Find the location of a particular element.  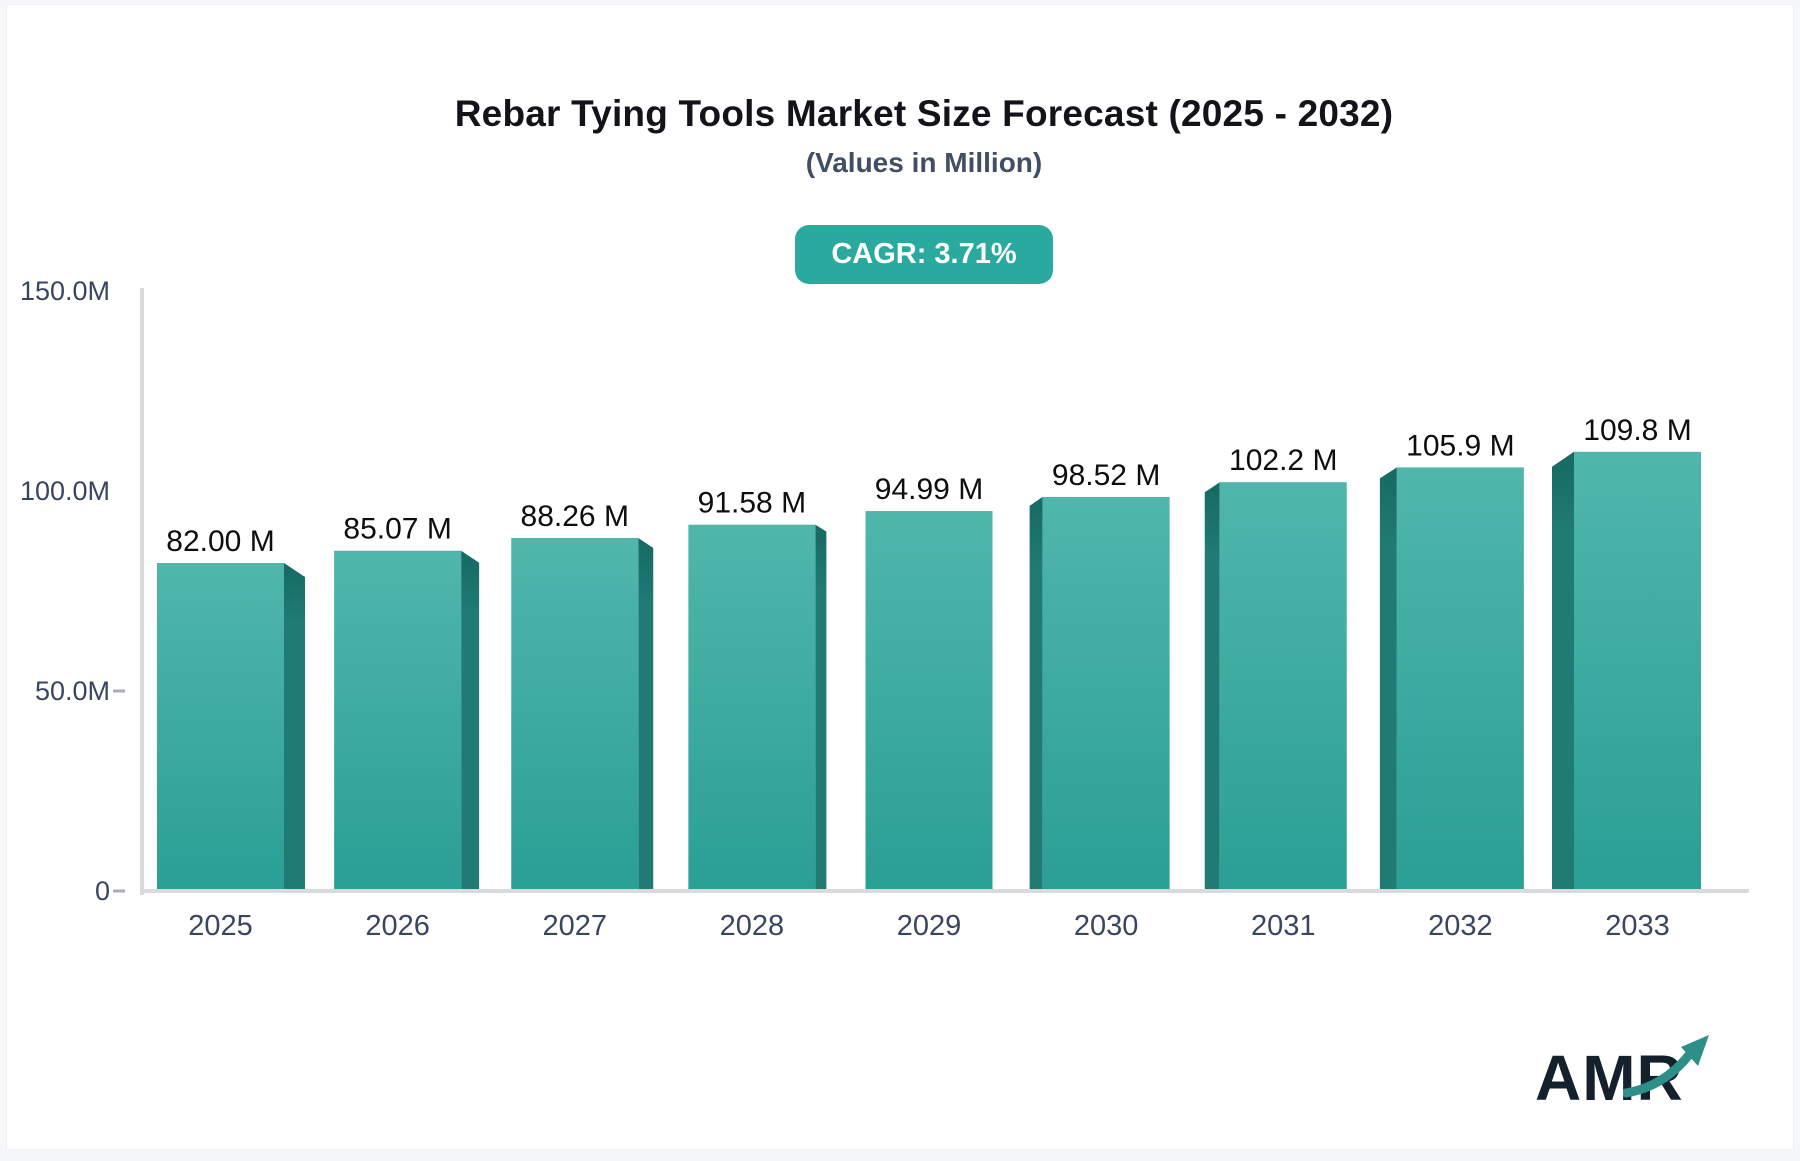

x-tick-label: 2026 is located at coordinates (397, 926).